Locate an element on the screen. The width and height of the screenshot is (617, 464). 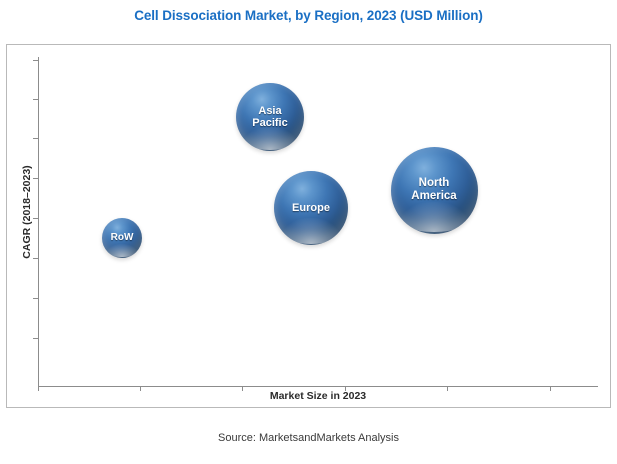
bubble-label: Europe is located at coordinates (311, 207).